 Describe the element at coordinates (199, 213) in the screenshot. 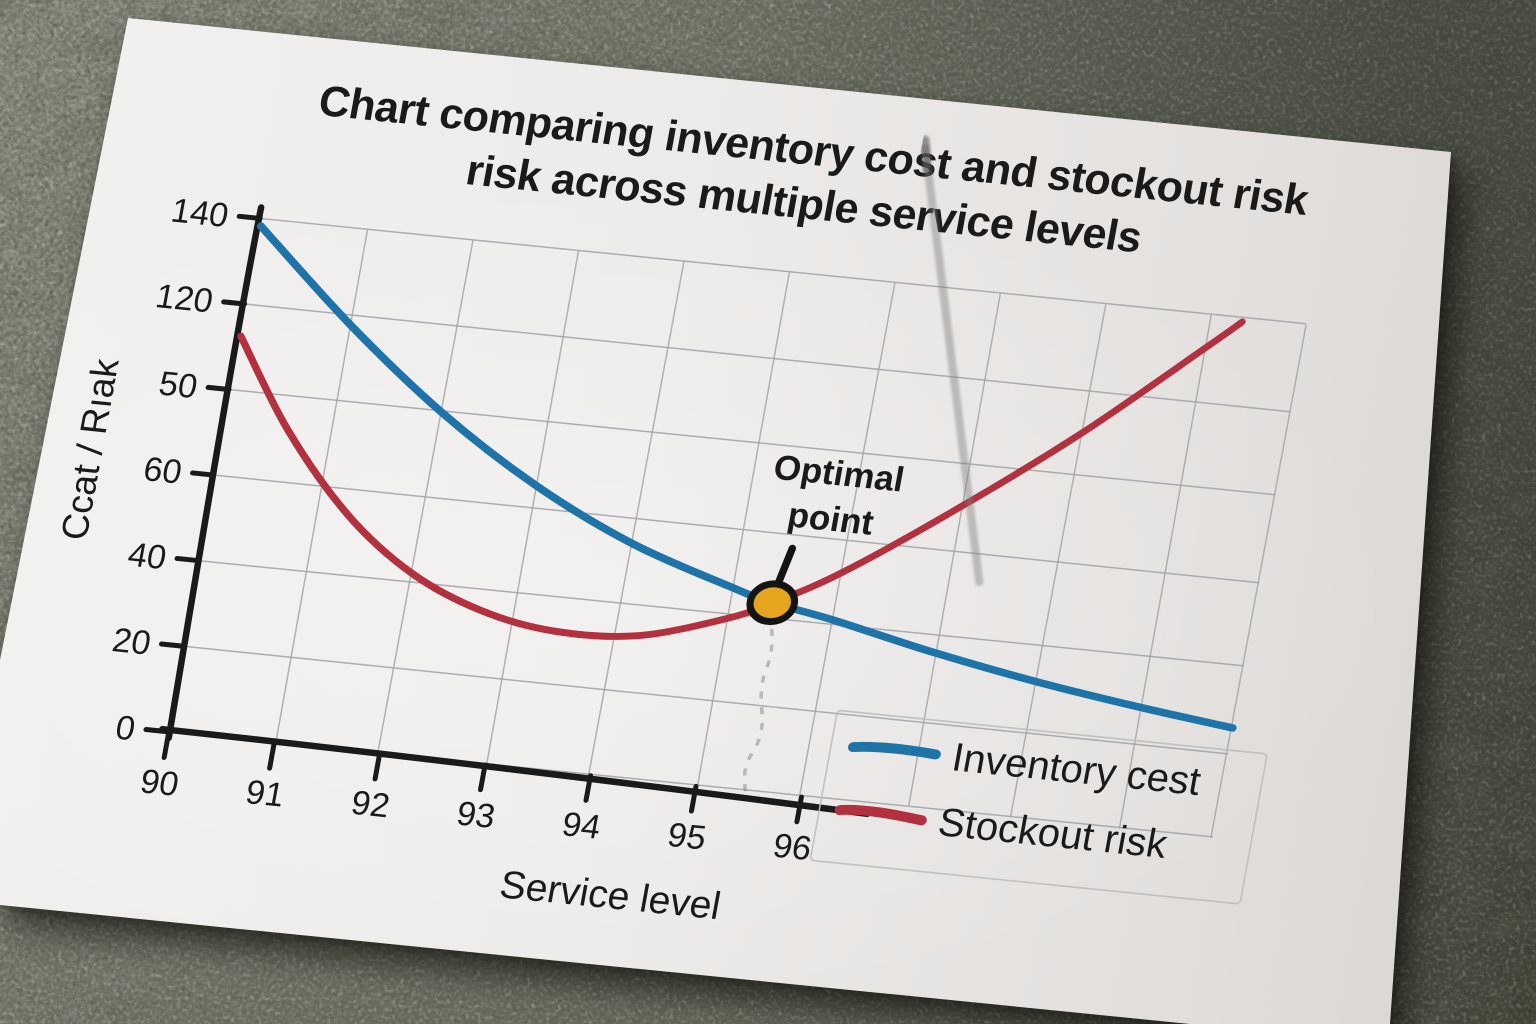

I see `y-tick-label: 140` at that location.